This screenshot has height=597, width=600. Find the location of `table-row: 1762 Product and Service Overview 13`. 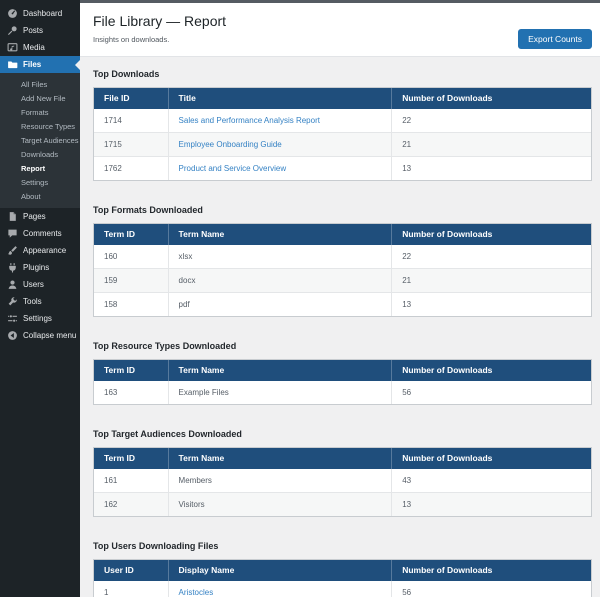

table-row: 1762 Product and Service Overview 13 is located at coordinates (342, 168).